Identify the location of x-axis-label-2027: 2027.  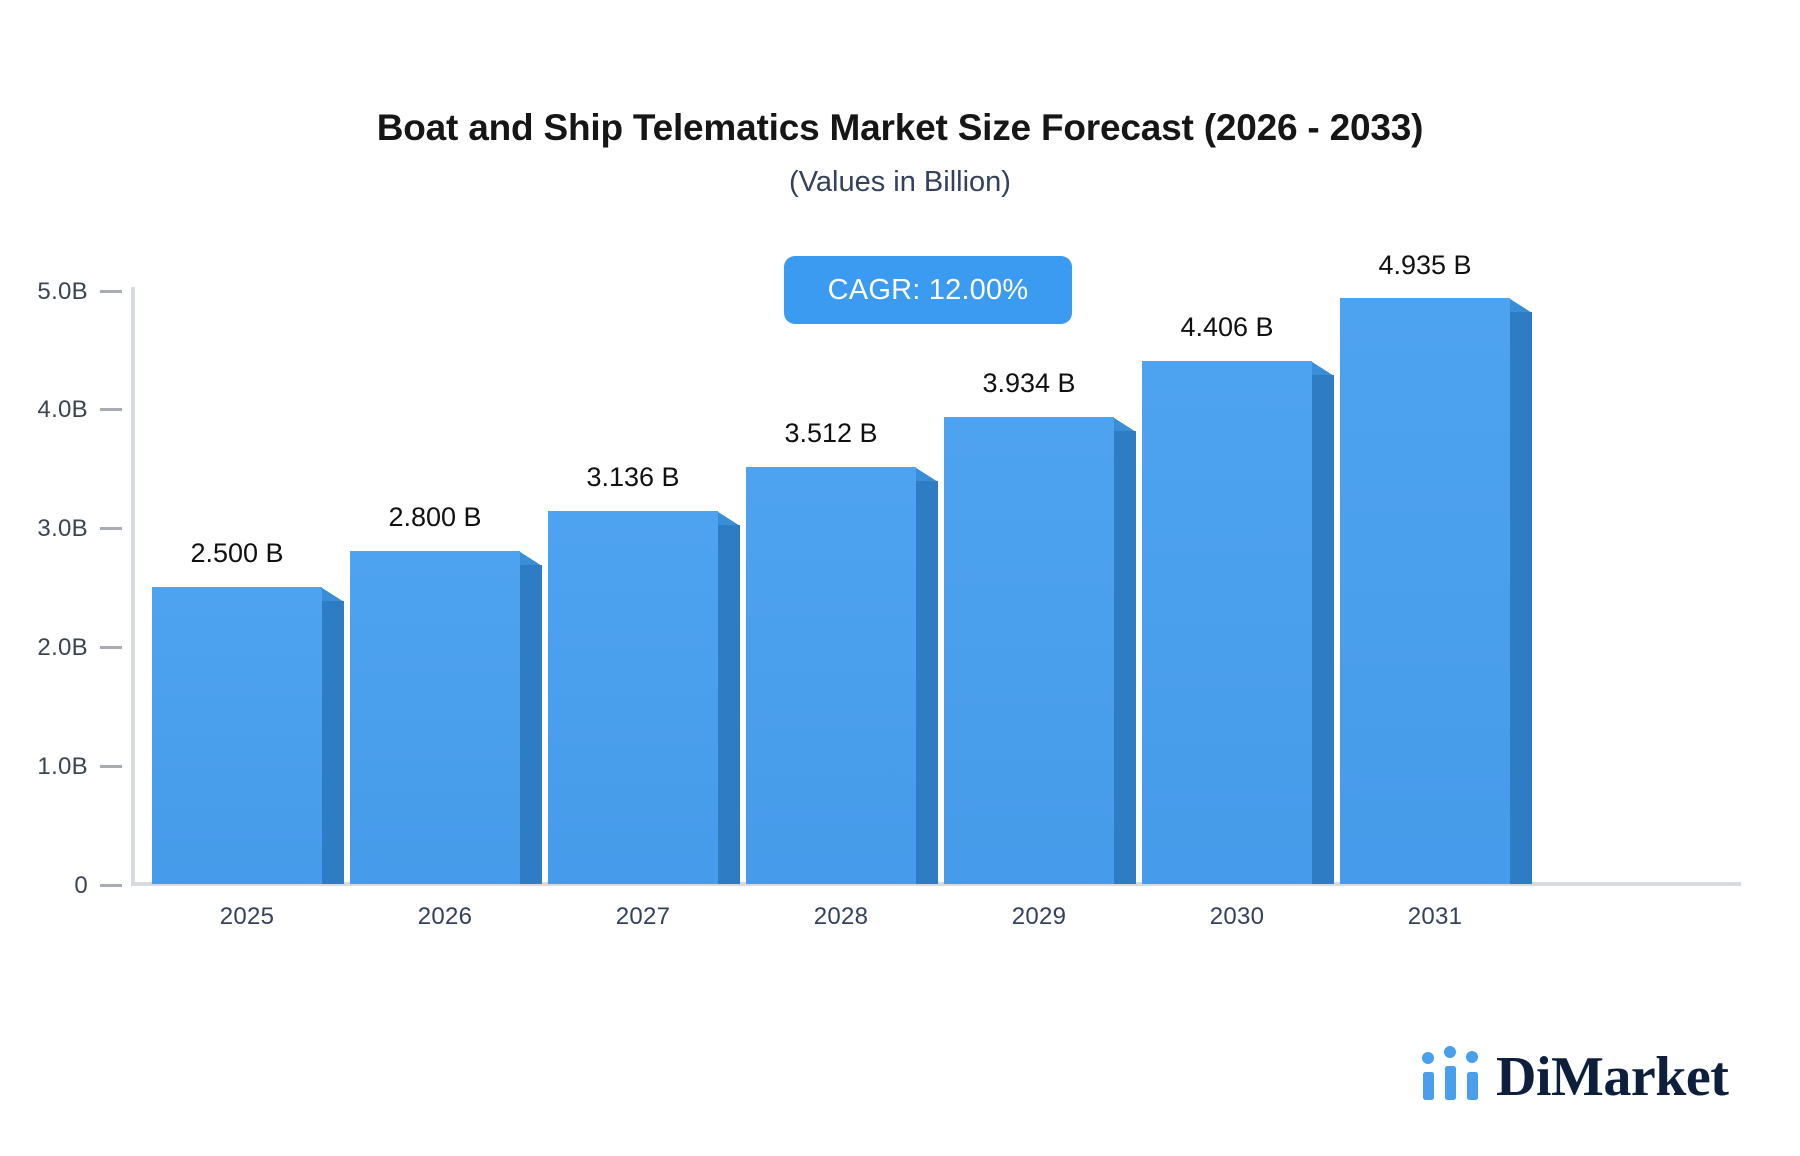
(643, 916).